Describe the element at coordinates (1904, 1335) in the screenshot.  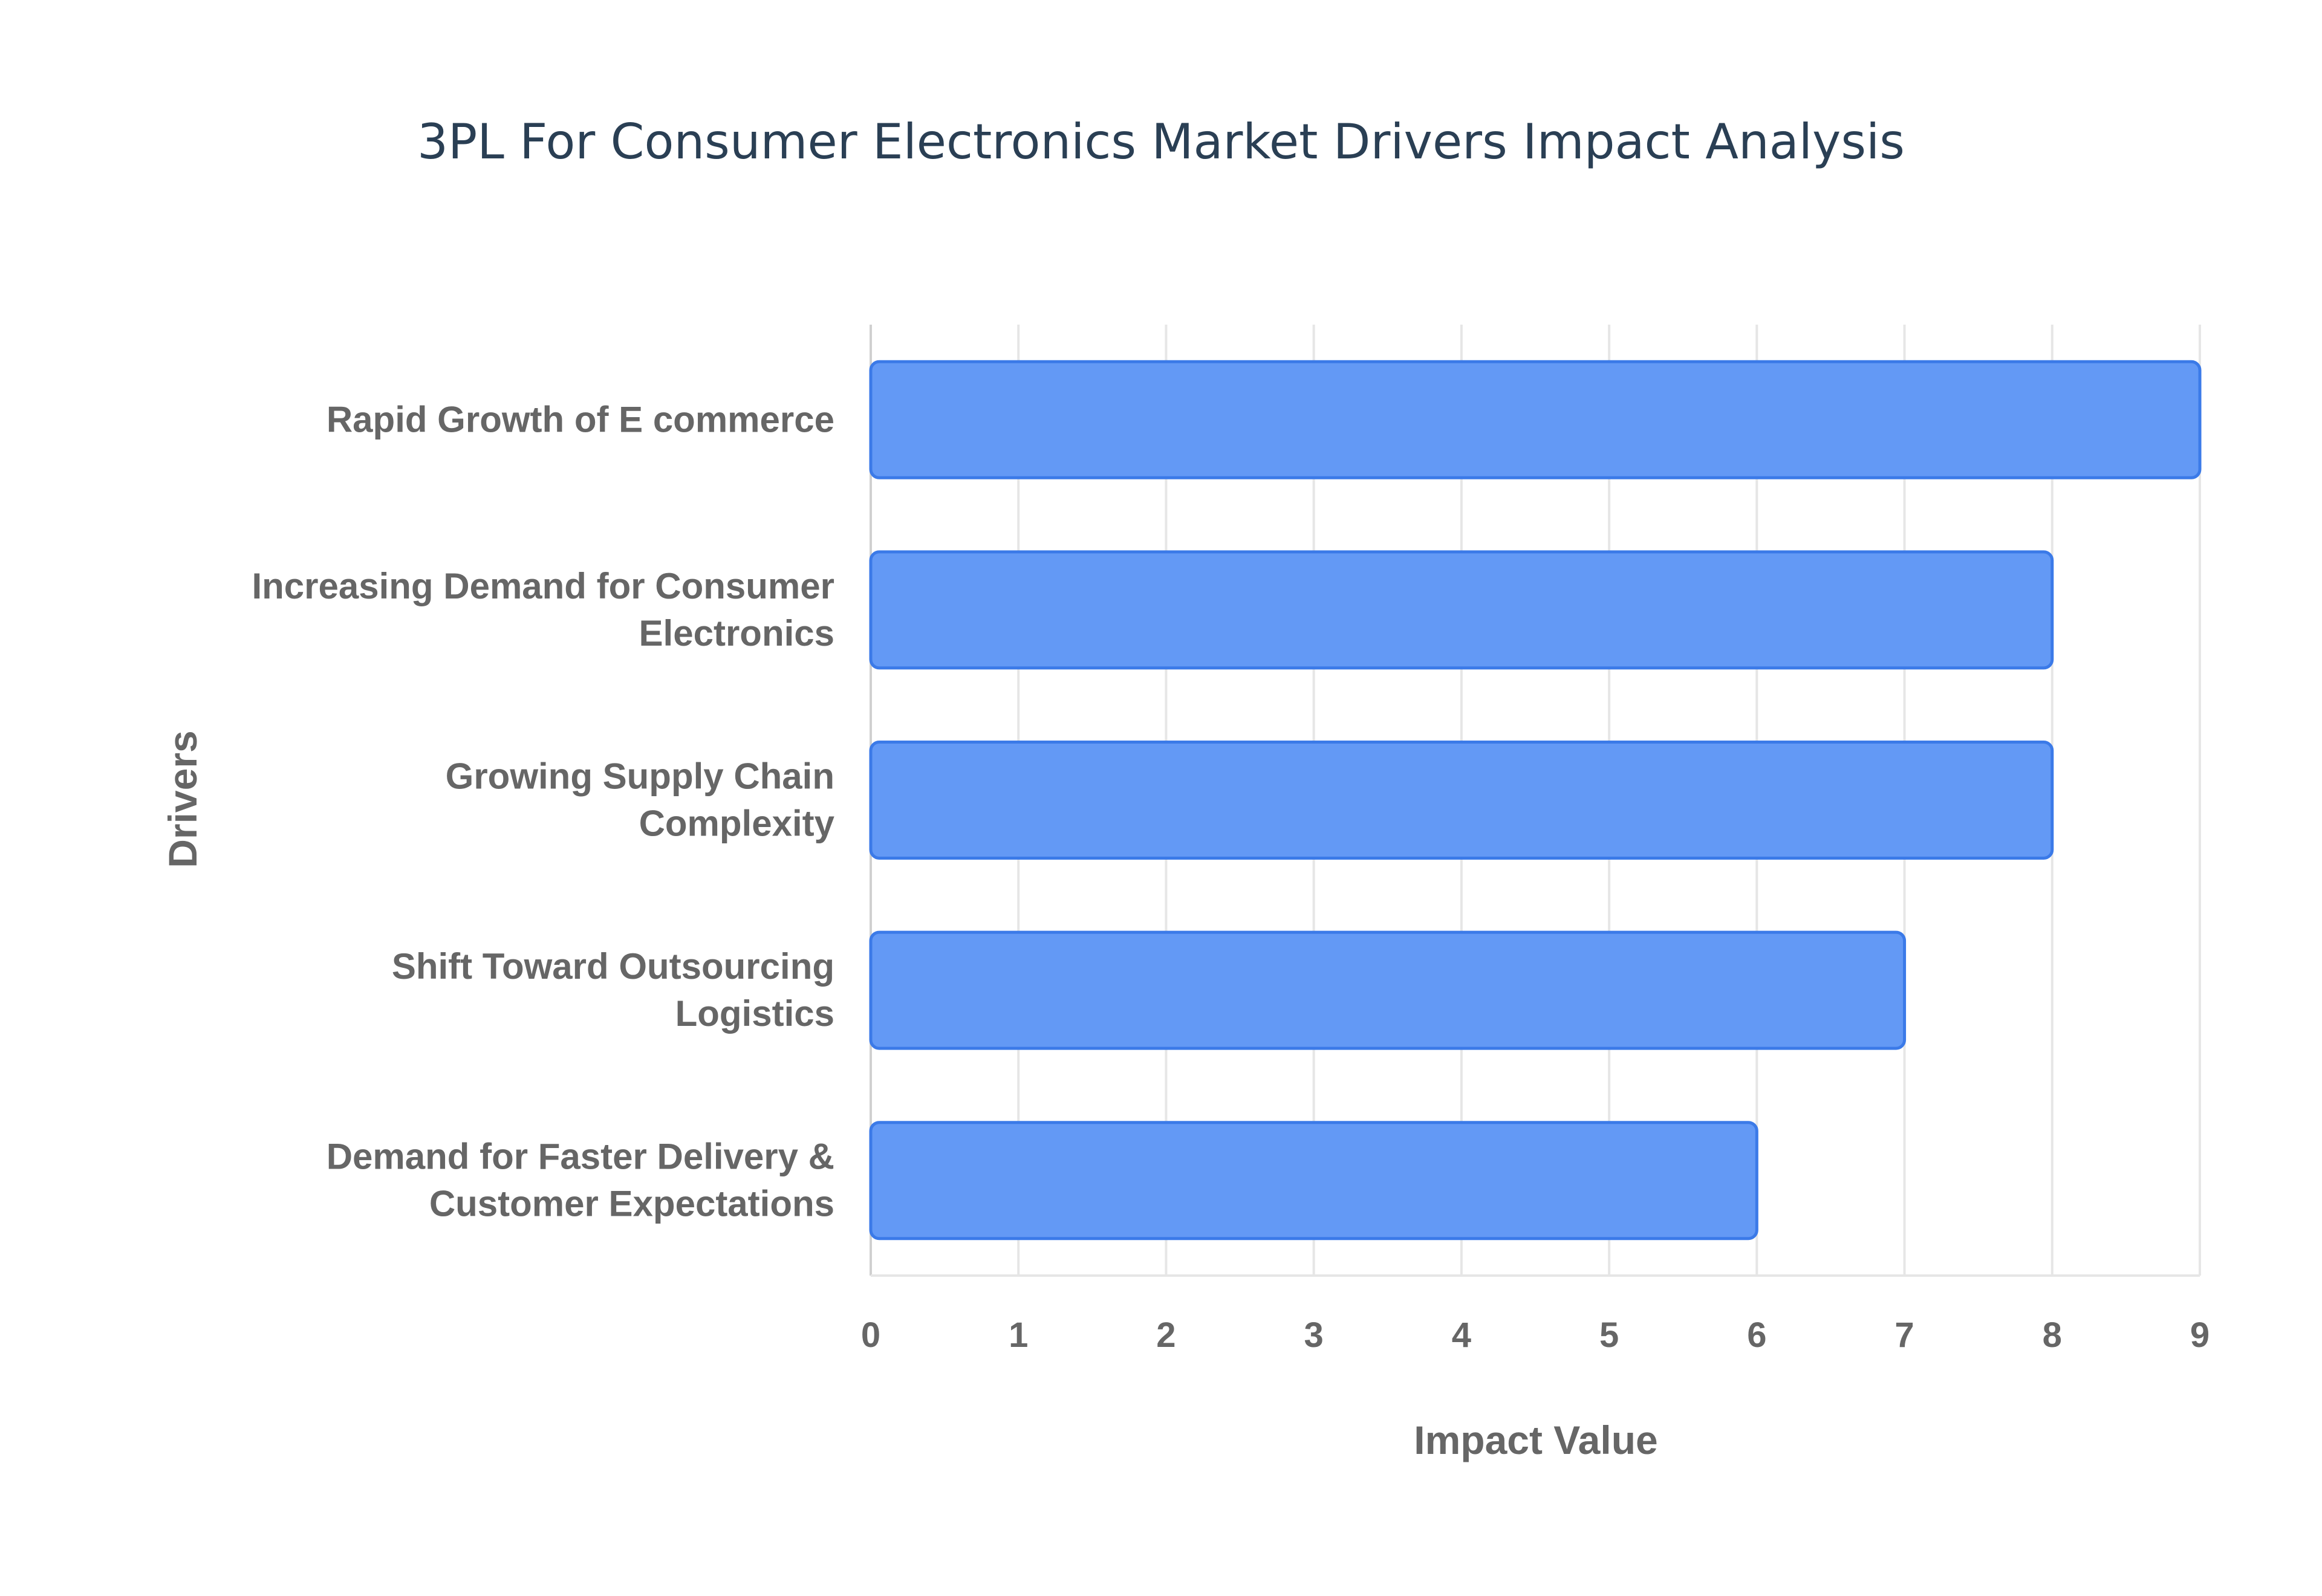
I see `x-tick-label: 7` at that location.